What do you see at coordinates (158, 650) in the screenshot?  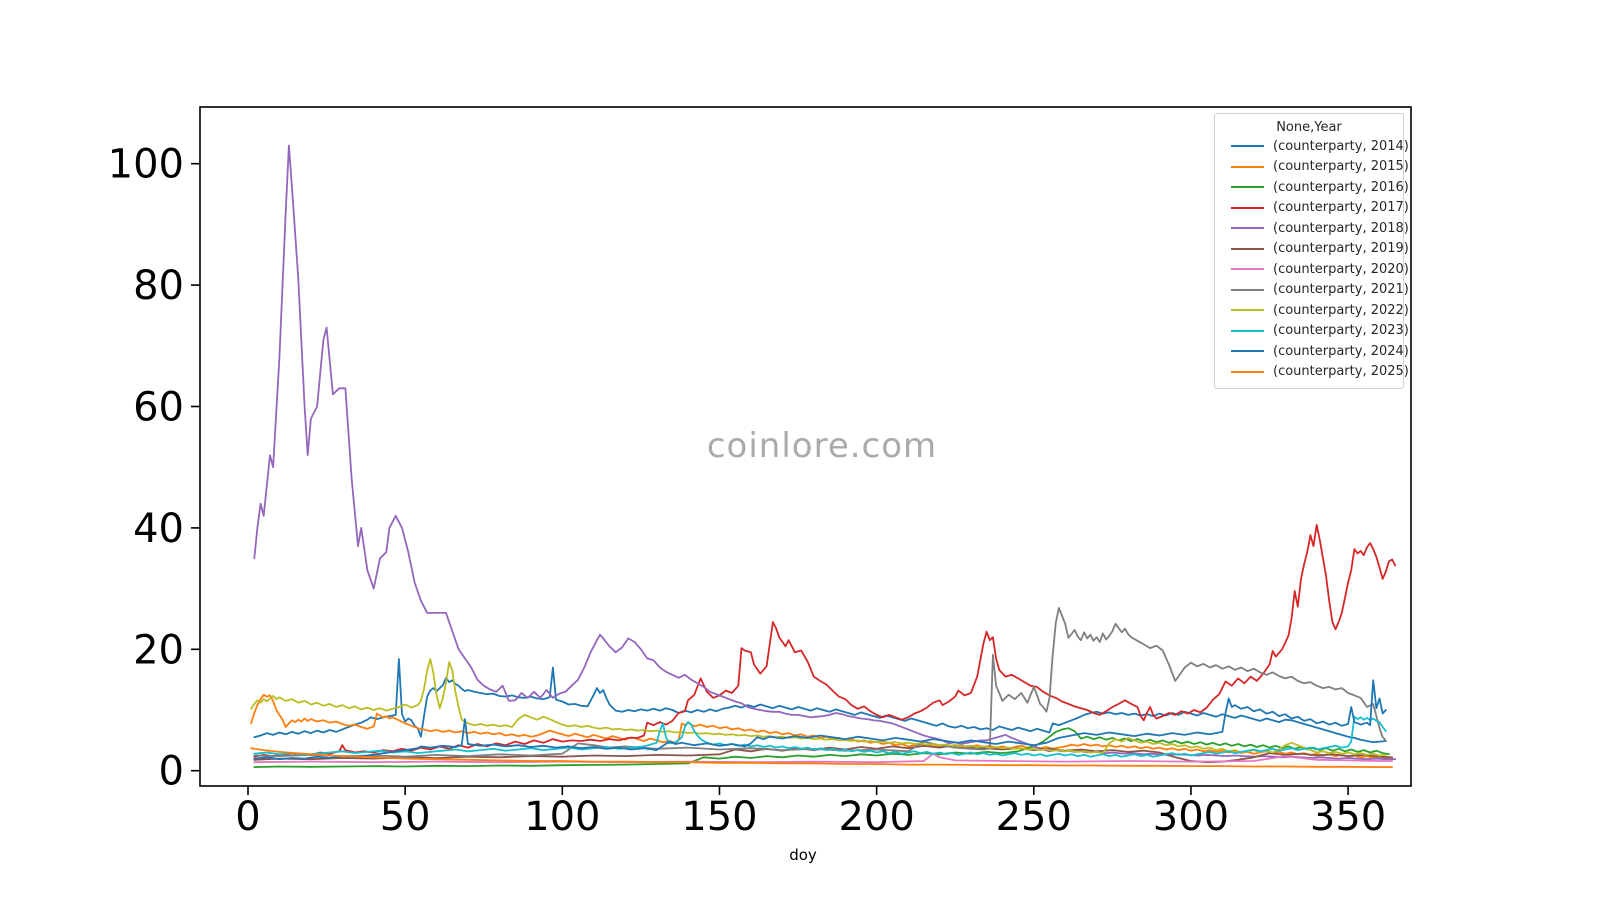 I see `y-tick-label: 20` at bounding box center [158, 650].